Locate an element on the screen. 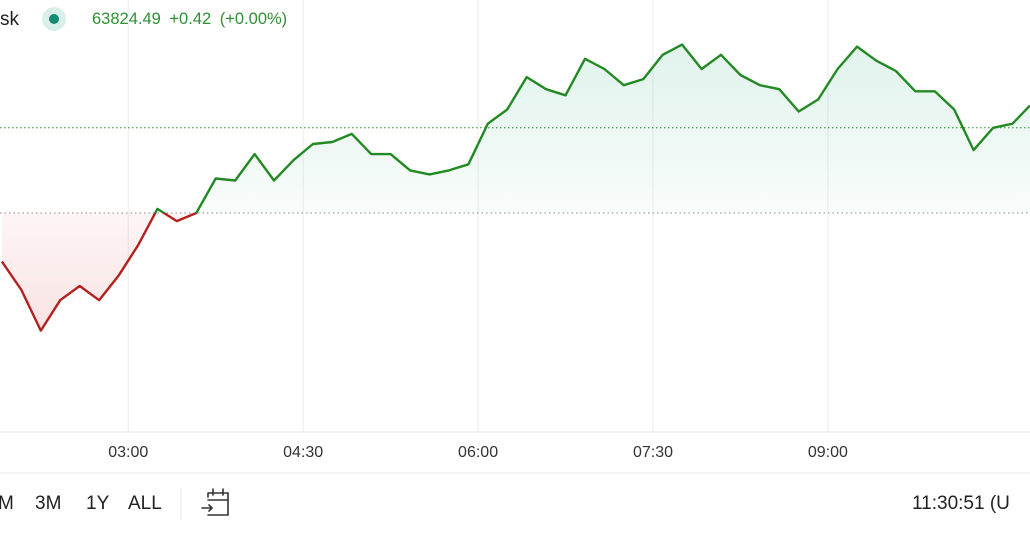  change: +0.42 is located at coordinates (190, 19).